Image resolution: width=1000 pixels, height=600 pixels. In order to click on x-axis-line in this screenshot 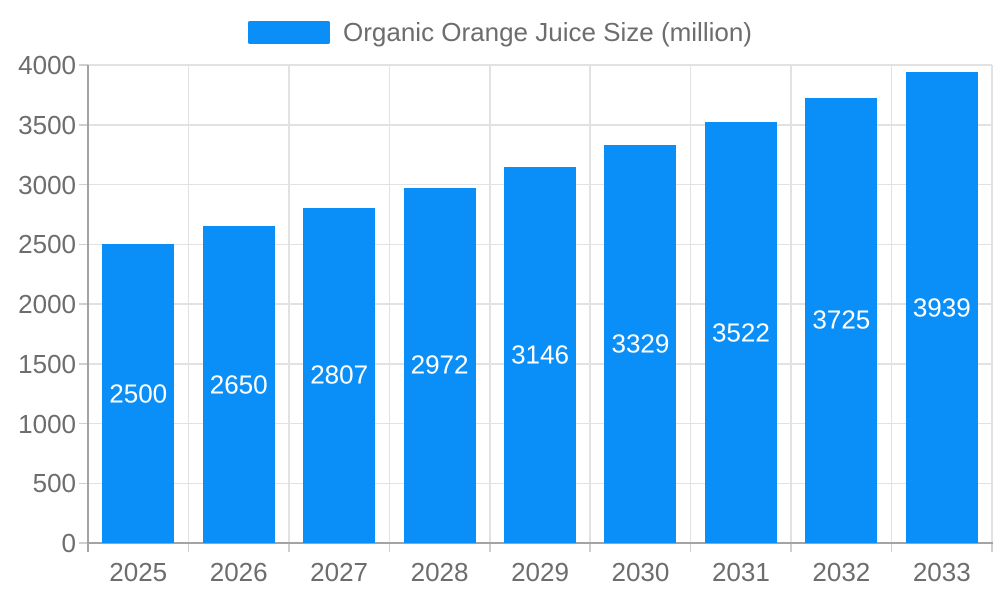, I will do `click(540, 543)`.